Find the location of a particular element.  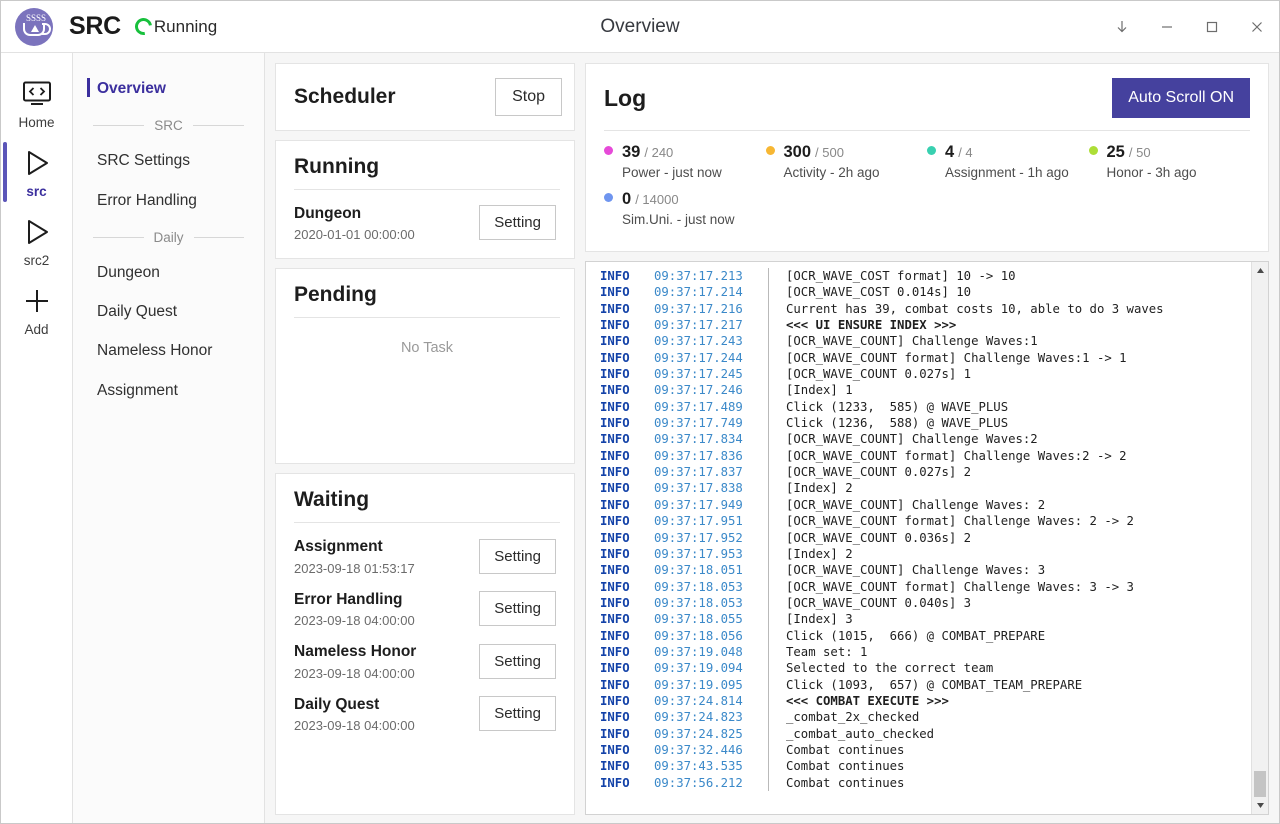

divider-left is located at coordinates (118, 237).